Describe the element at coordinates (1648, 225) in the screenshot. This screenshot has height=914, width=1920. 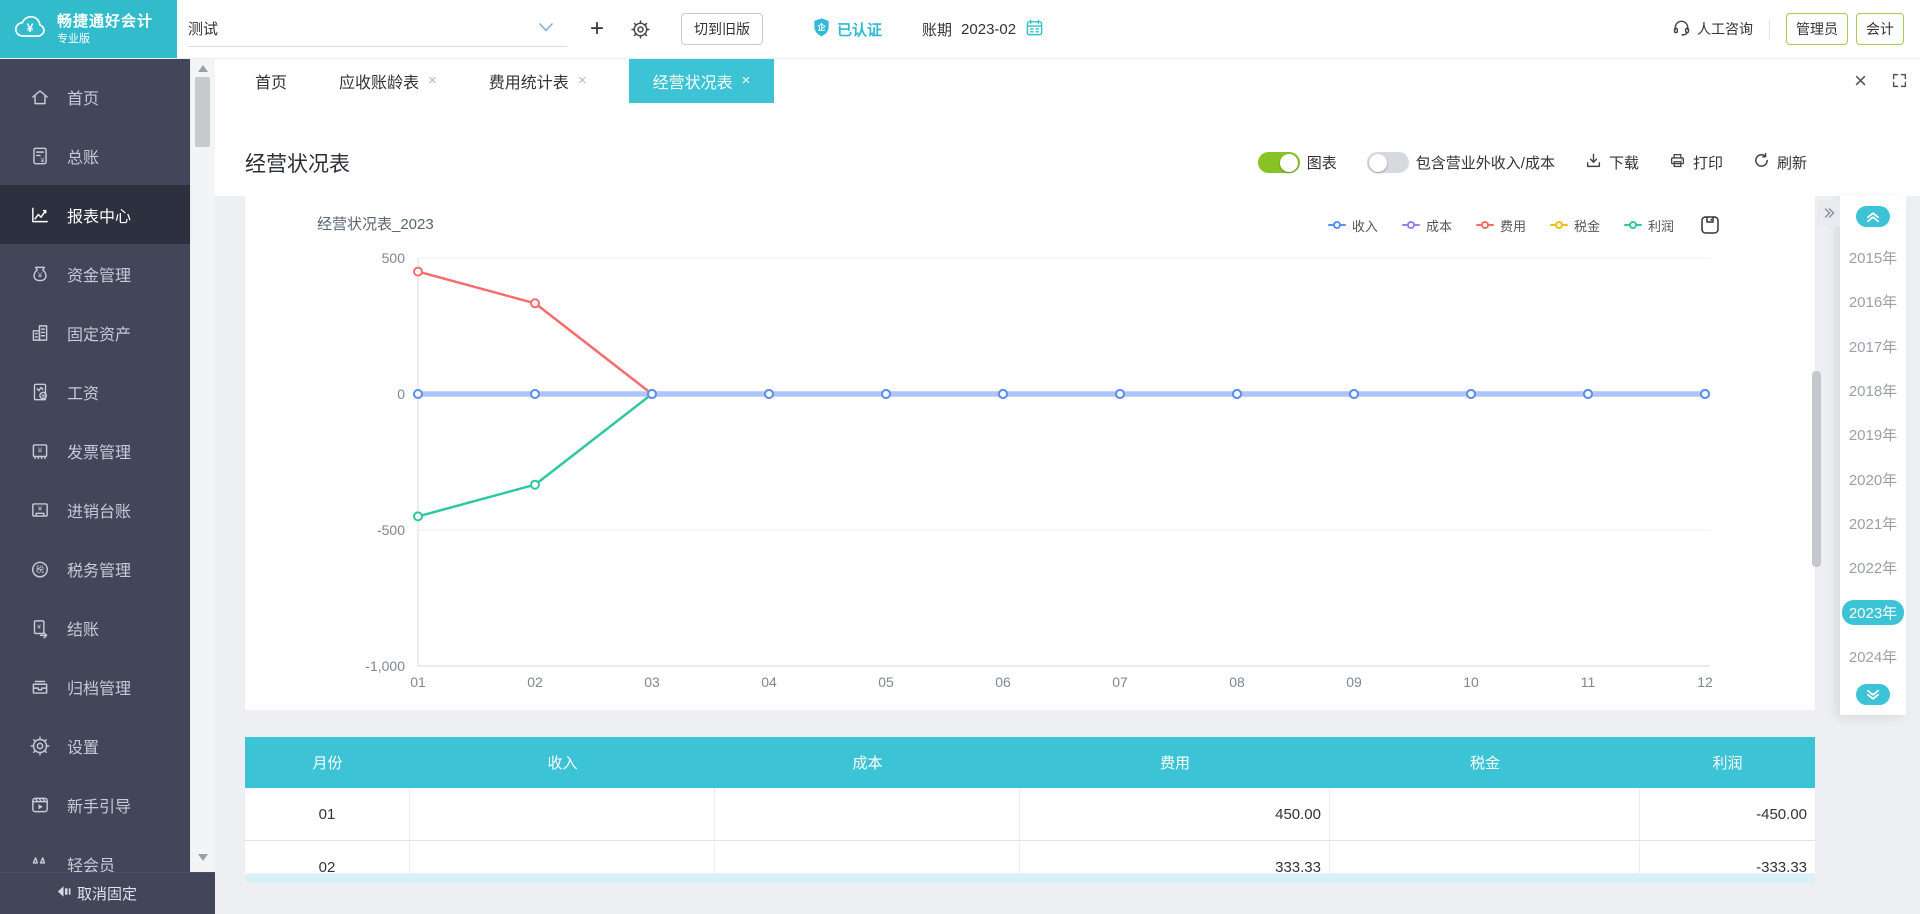
I see `legend-item: 利润` at that location.